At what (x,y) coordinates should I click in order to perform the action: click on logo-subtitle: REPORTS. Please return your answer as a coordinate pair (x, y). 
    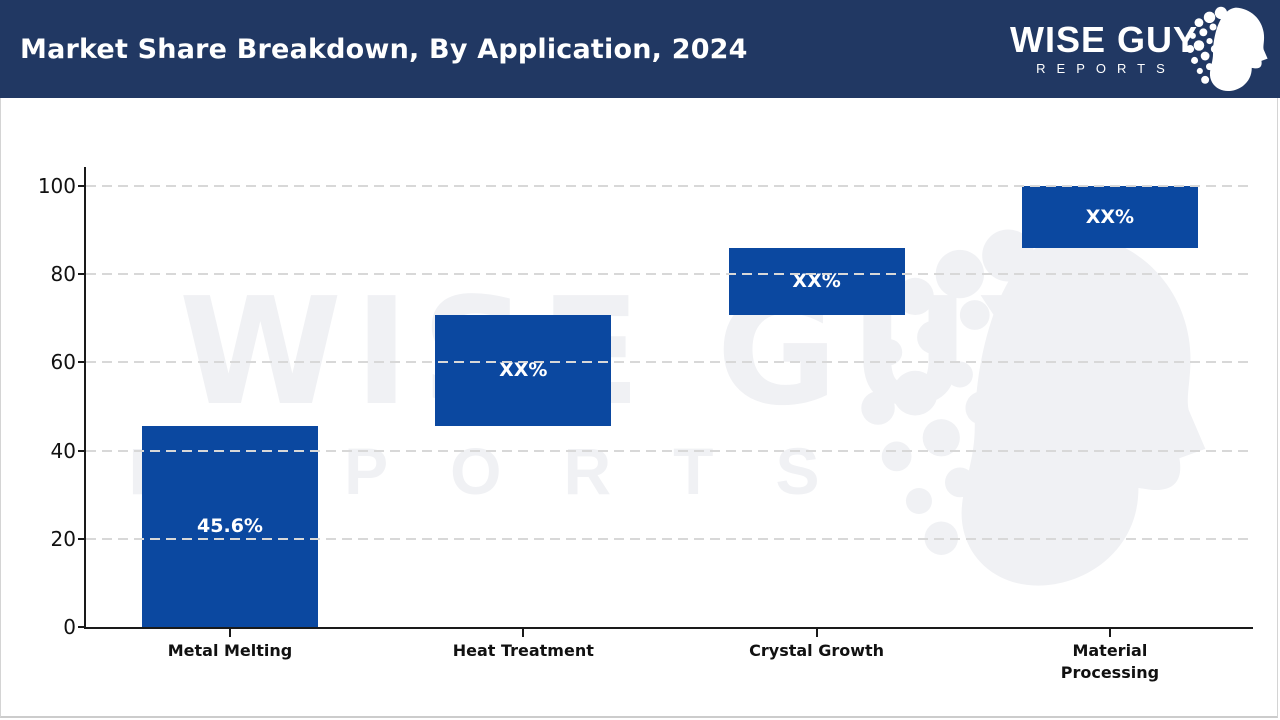
    Looking at the image, I should click on (1106, 68).